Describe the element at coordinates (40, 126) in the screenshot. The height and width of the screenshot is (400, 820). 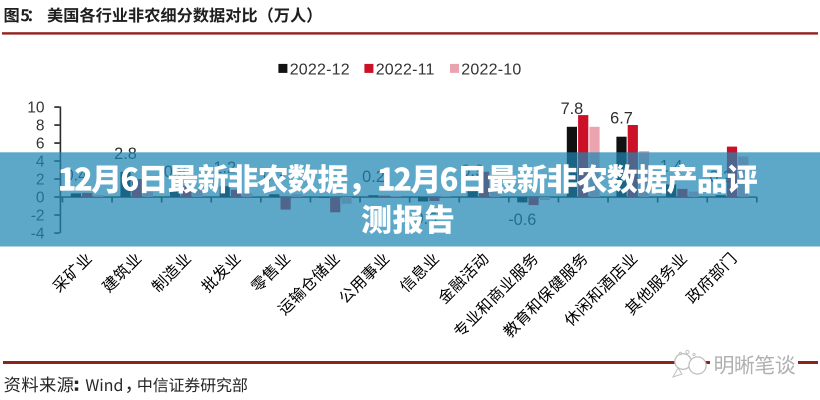
I see `svg-text: 8` at that location.